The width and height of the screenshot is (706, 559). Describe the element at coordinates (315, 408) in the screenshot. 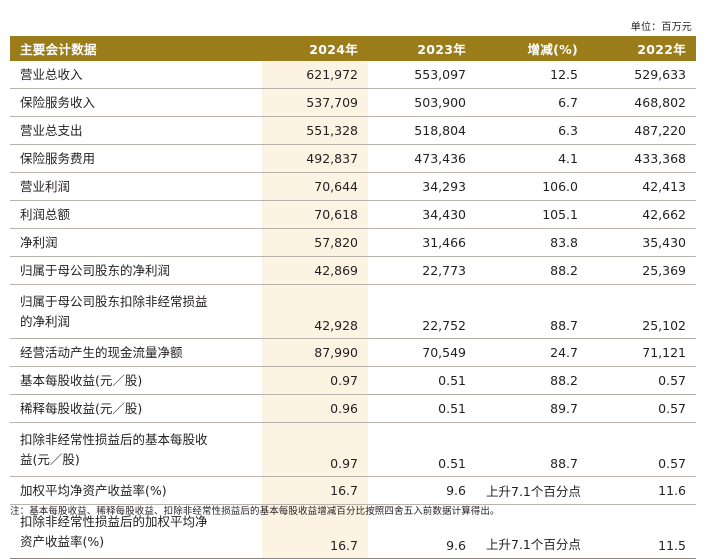

I see `cell-y2024: 0.96` at that location.